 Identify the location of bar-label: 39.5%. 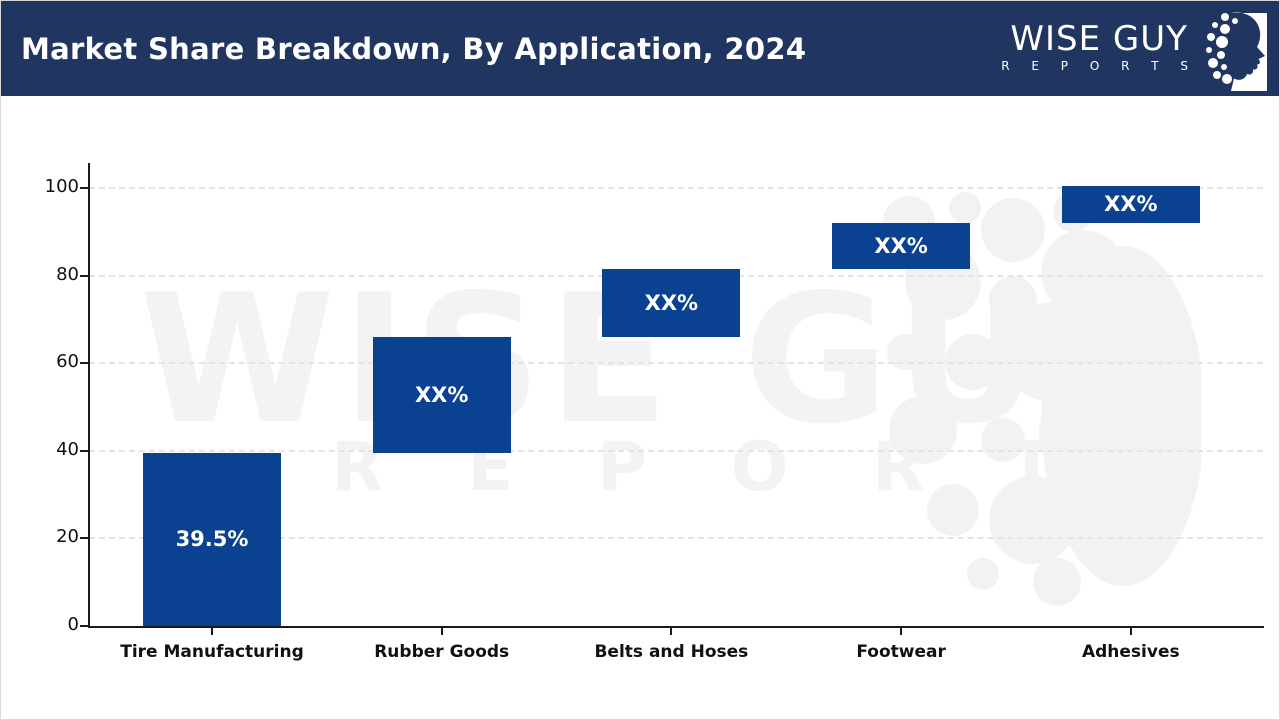
(212, 539).